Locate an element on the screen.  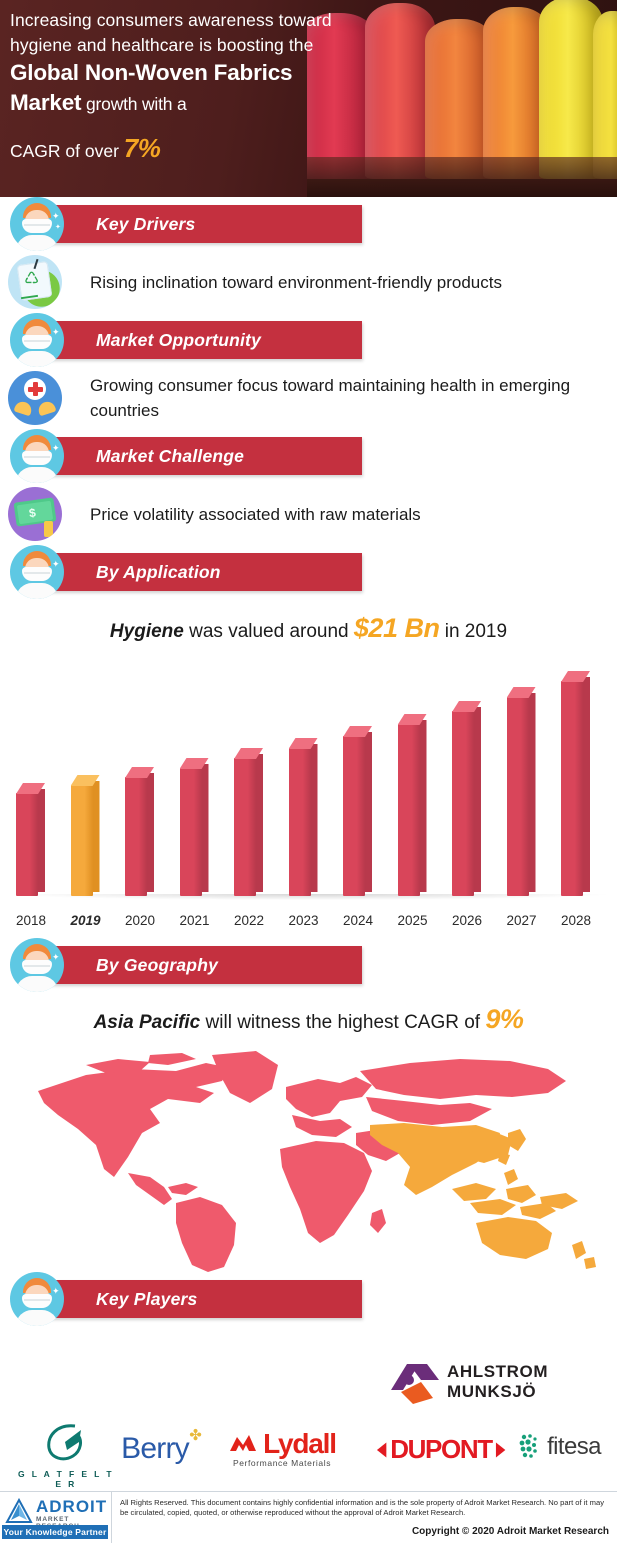
header-cagr-label: CAGR of over is located at coordinates (67, 151).